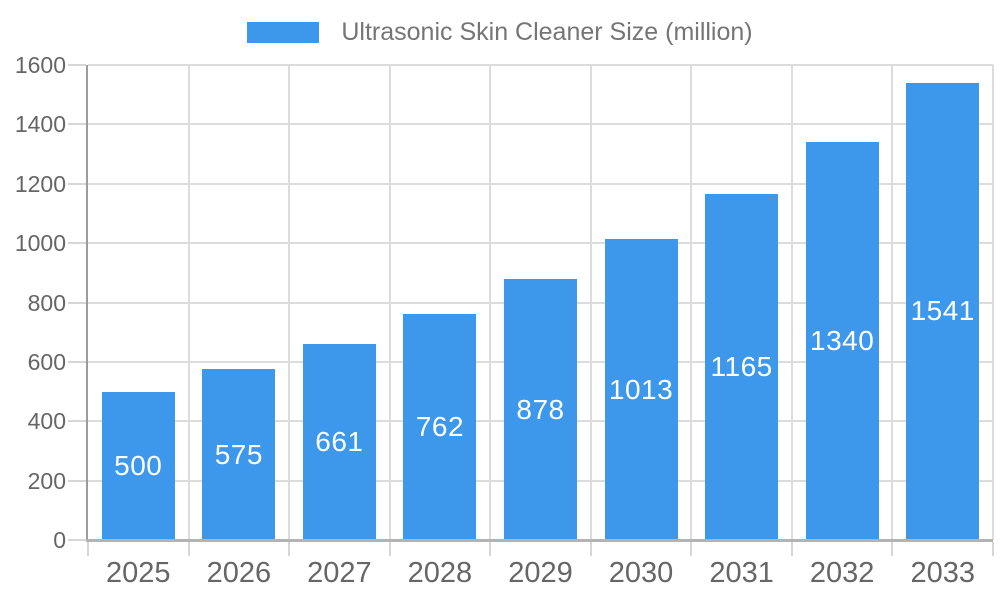 The height and width of the screenshot is (600, 1000). What do you see at coordinates (547, 32) in the screenshot?
I see `legend-label: Ultrasonic Skin Cleaner Size (million)` at bounding box center [547, 32].